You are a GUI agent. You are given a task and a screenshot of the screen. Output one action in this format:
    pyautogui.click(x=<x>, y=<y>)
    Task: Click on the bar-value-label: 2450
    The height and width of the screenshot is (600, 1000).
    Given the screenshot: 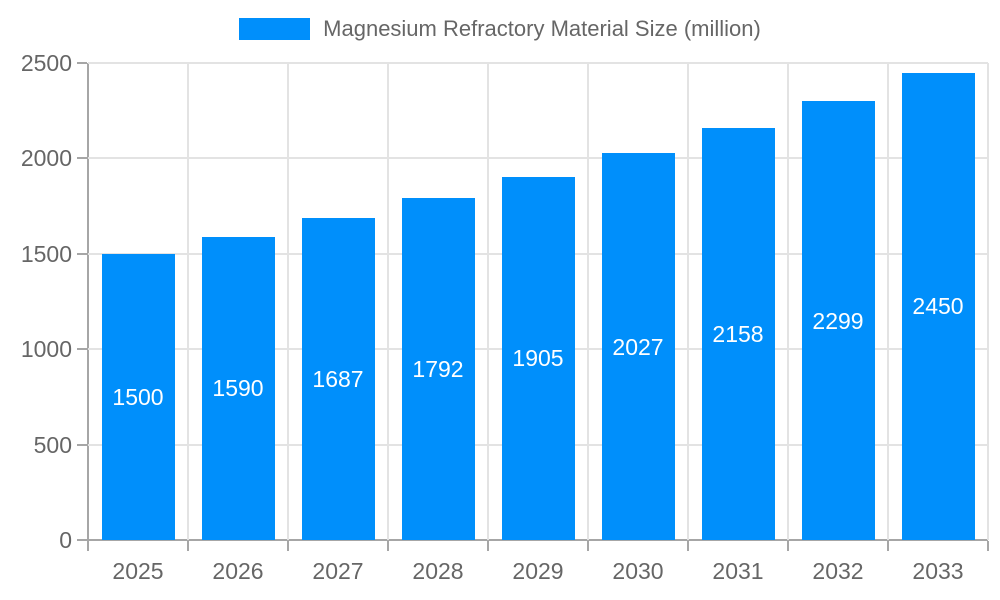 What is the action you would take?
    pyautogui.click(x=938, y=306)
    